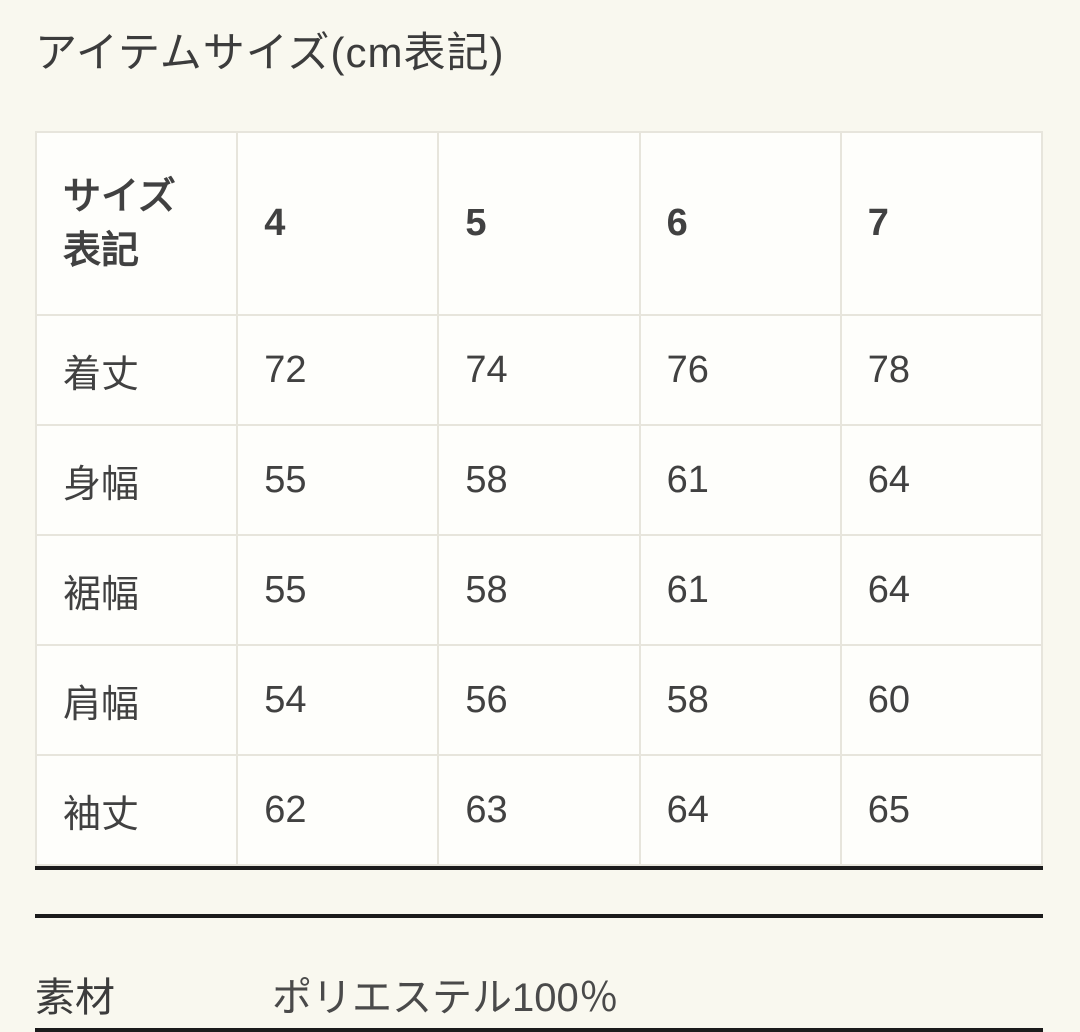  I want to click on table-row-sleeve-length: 袖丈 62 63 64 65, so click(539, 810).